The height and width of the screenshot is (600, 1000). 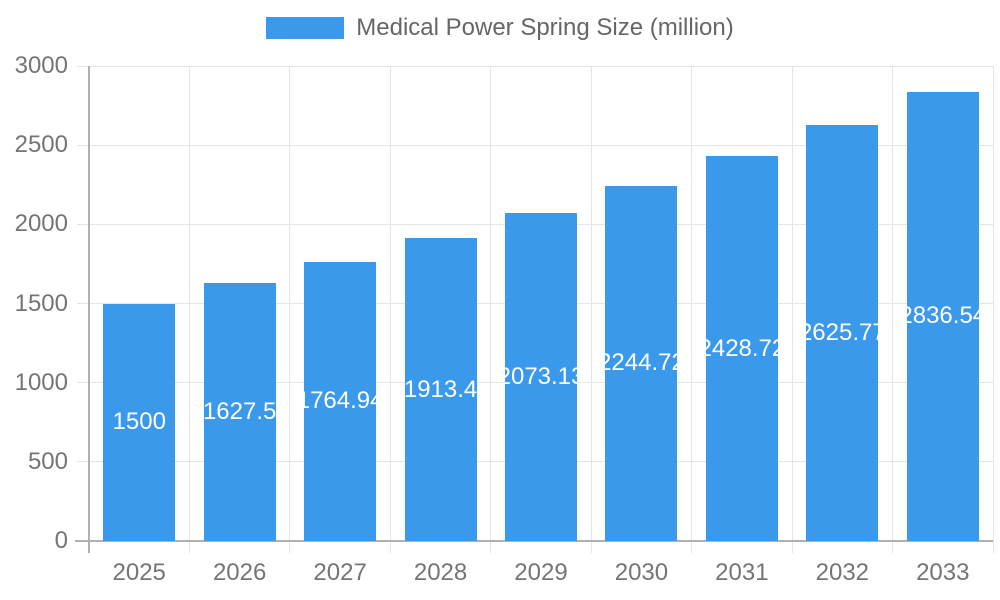 I want to click on bar: 1764.94, so click(x=340, y=401).